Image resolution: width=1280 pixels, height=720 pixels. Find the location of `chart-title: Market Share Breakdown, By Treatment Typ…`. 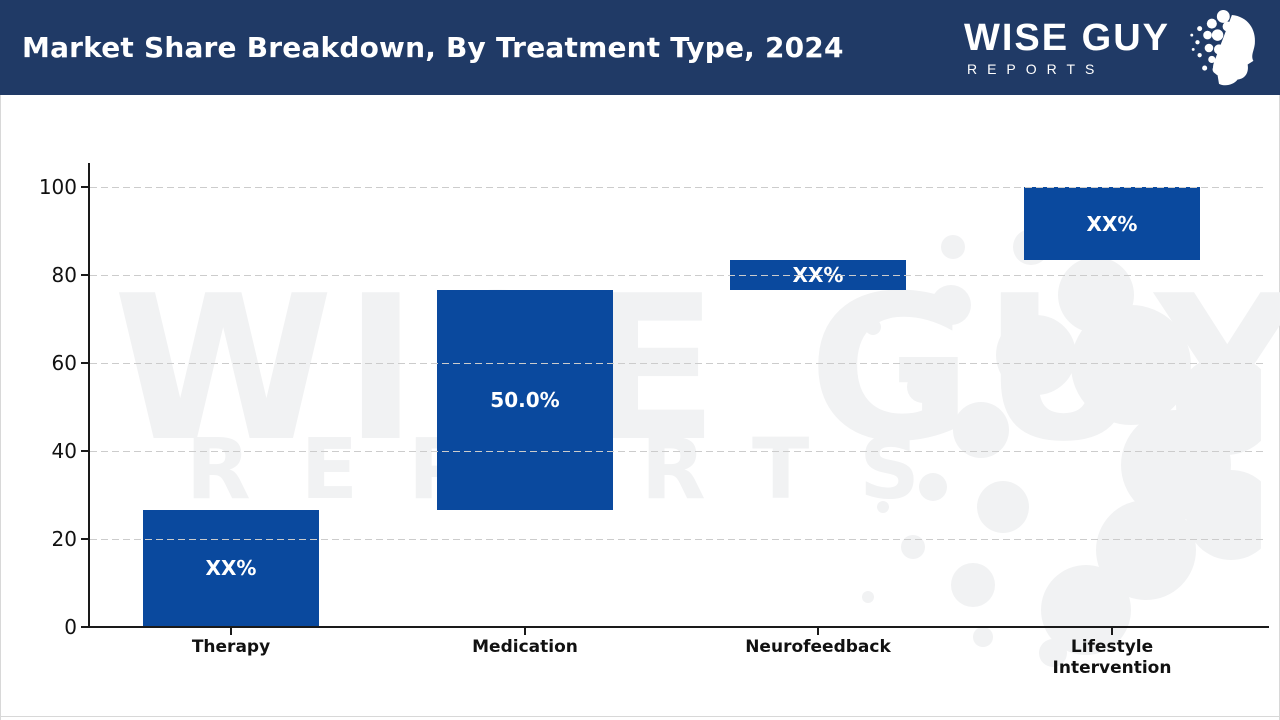

chart-title: Market Share Breakdown, By Treatment Typ… is located at coordinates (433, 47).